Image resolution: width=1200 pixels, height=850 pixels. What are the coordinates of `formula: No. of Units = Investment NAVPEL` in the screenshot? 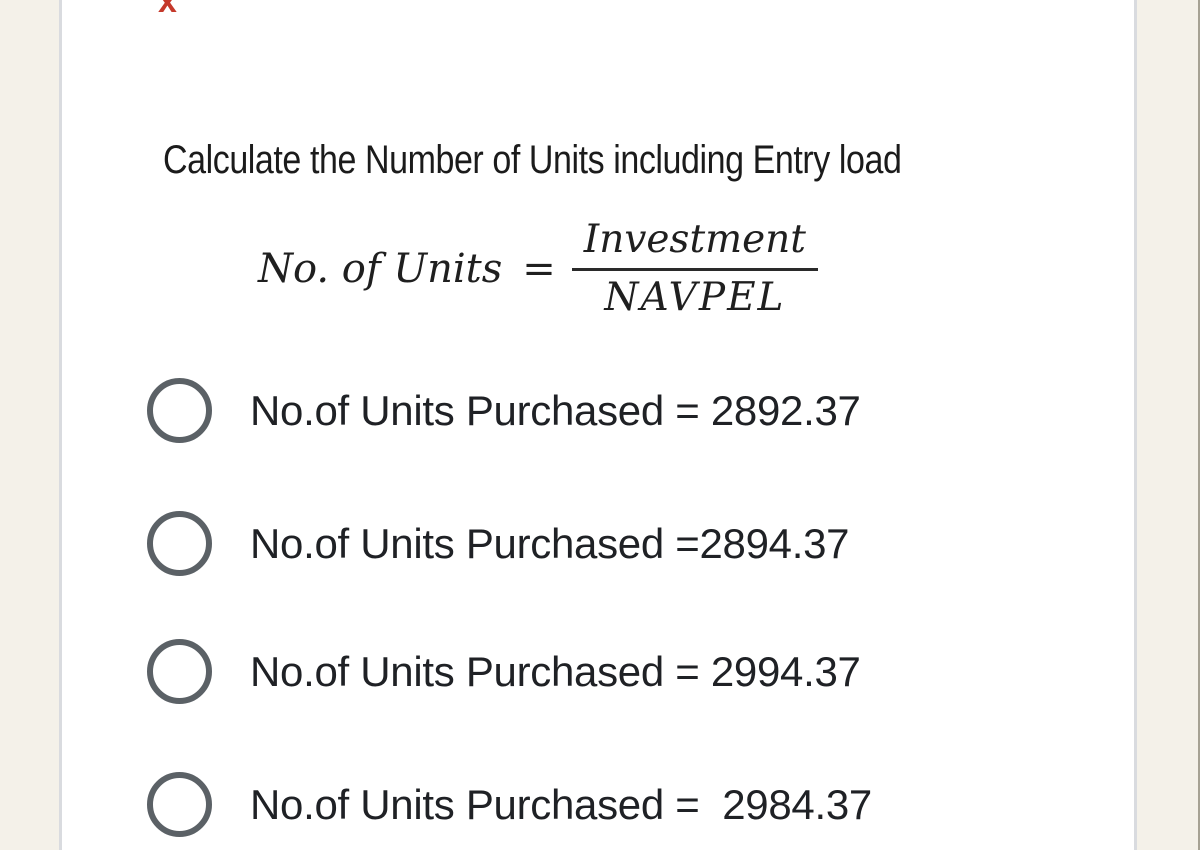 It's located at (645, 269).